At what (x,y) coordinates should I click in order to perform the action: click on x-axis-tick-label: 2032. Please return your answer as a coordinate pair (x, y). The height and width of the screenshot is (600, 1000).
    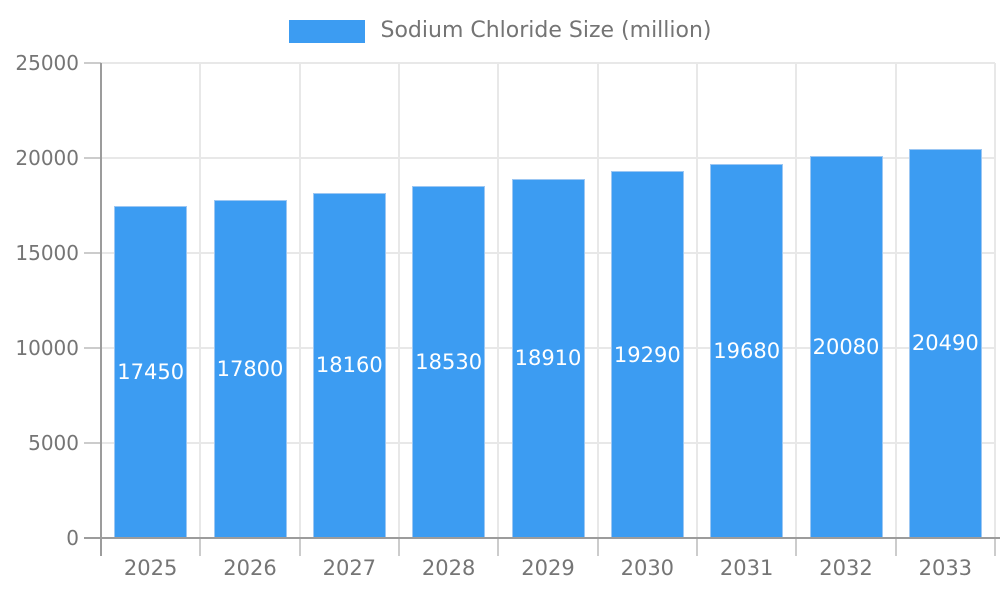
    Looking at the image, I should click on (846, 568).